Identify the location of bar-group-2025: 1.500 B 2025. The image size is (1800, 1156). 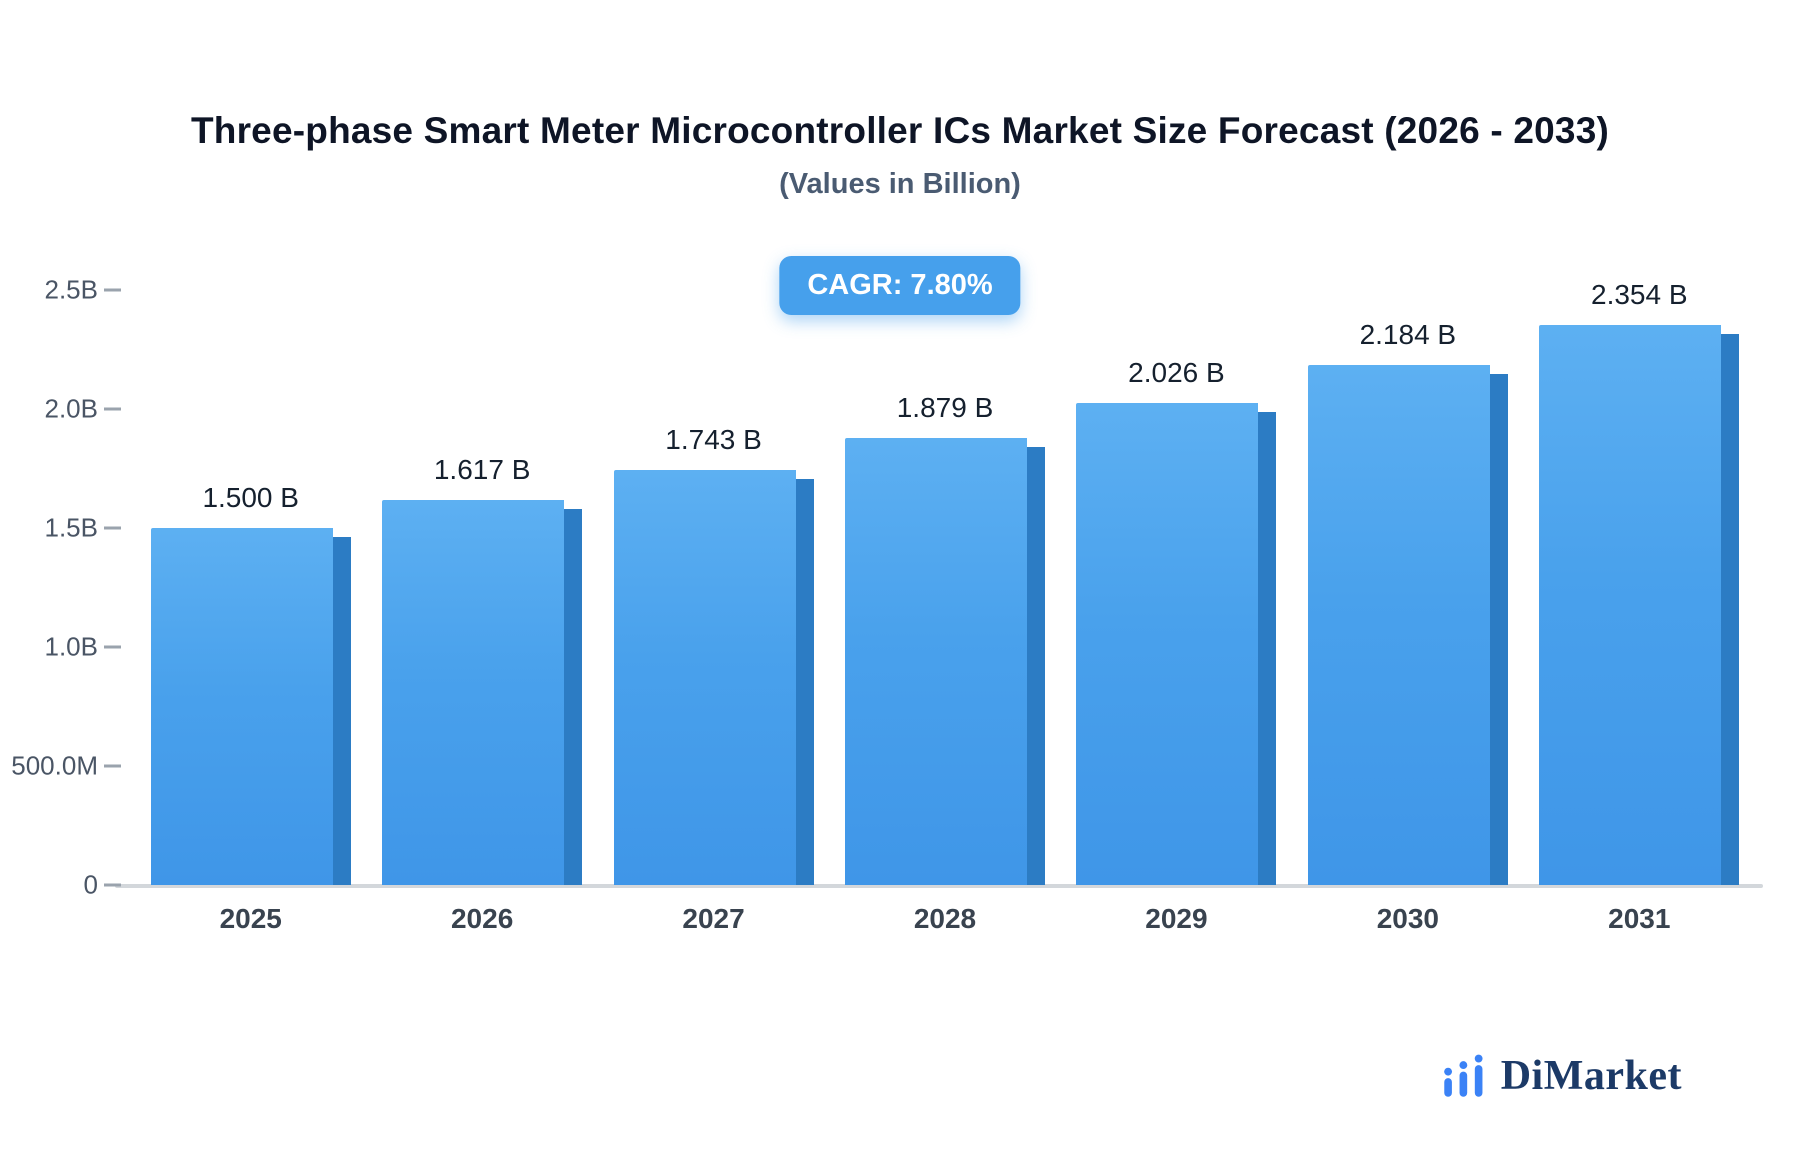
(250, 612).